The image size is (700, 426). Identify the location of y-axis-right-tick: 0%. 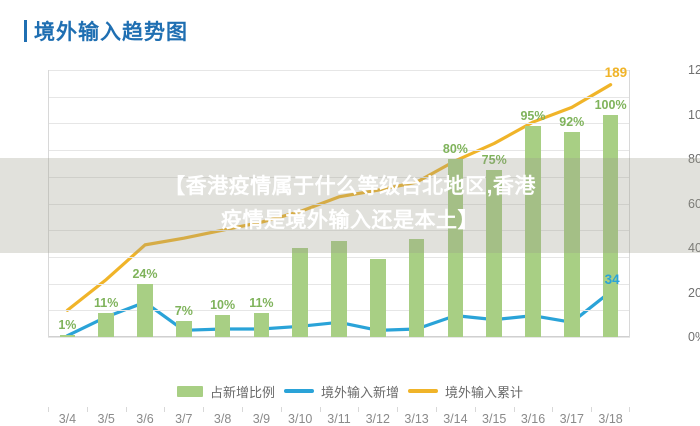
(694, 337).